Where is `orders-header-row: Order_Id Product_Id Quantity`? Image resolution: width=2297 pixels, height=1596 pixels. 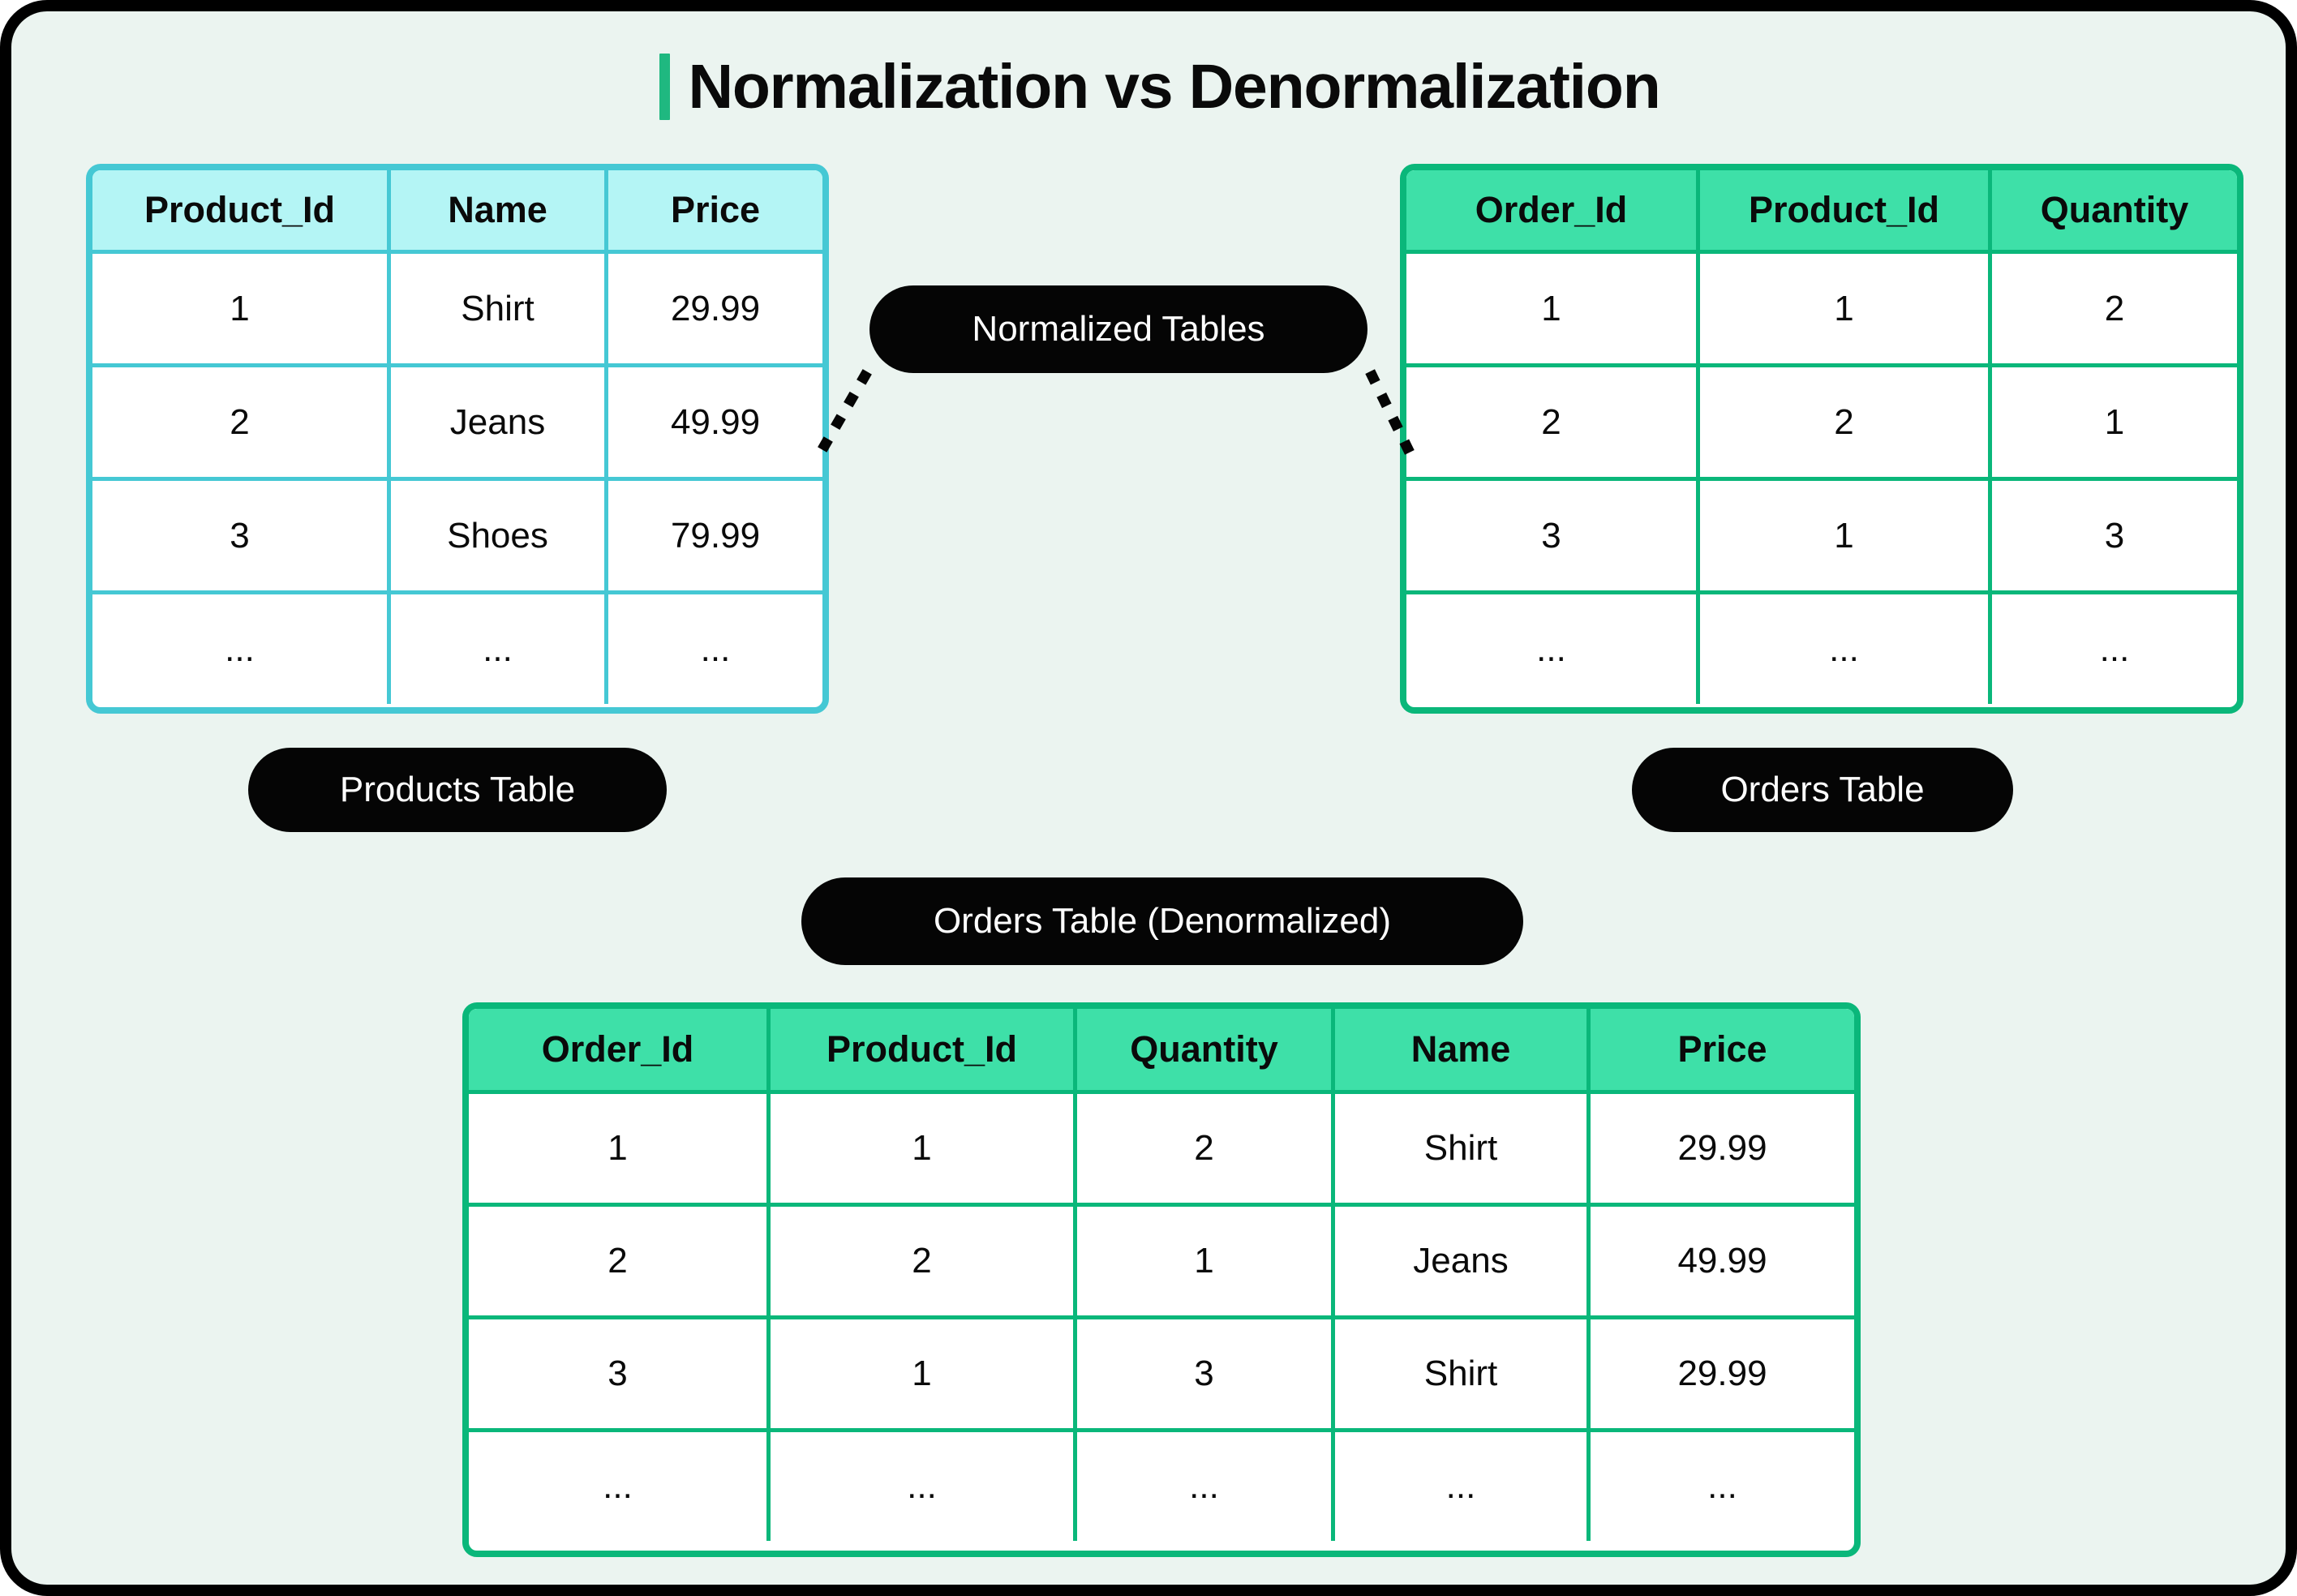
orders-header-row: Order_Id Product_Id Quantity is located at coordinates (1822, 210).